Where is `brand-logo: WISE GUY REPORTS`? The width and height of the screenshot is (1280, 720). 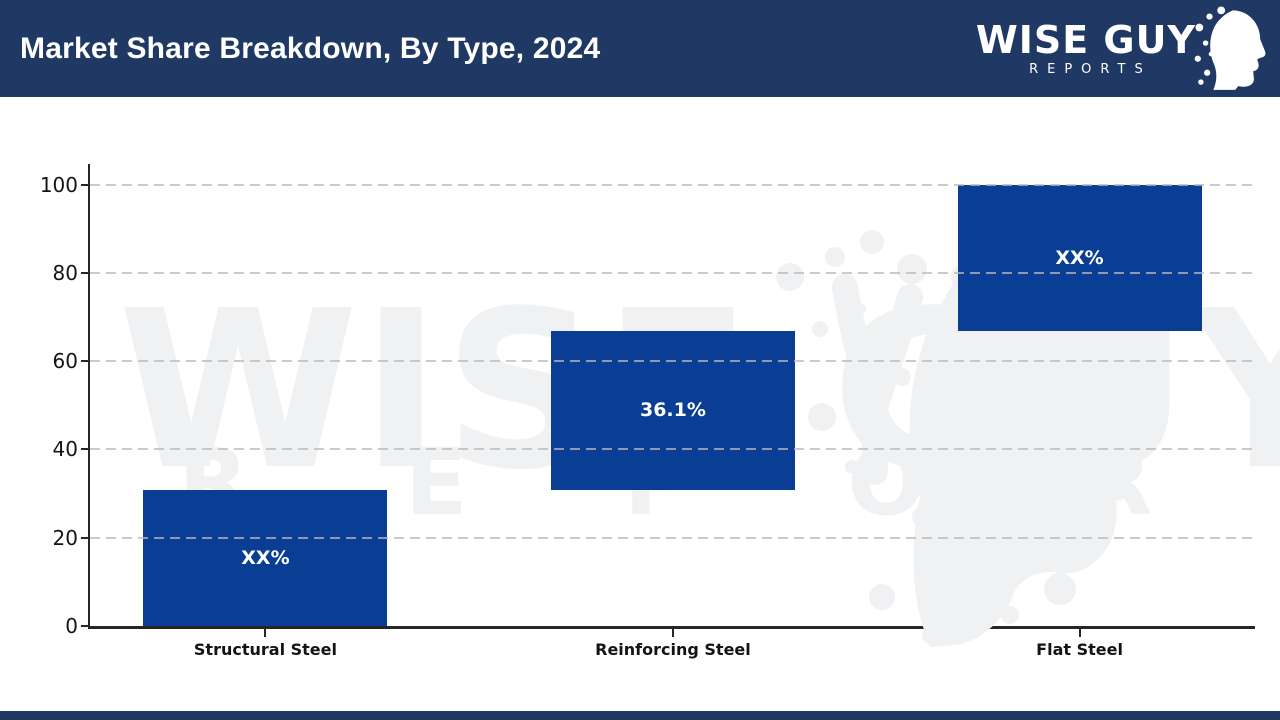
brand-logo: WISE GUY REPORTS is located at coordinates (1122, 49).